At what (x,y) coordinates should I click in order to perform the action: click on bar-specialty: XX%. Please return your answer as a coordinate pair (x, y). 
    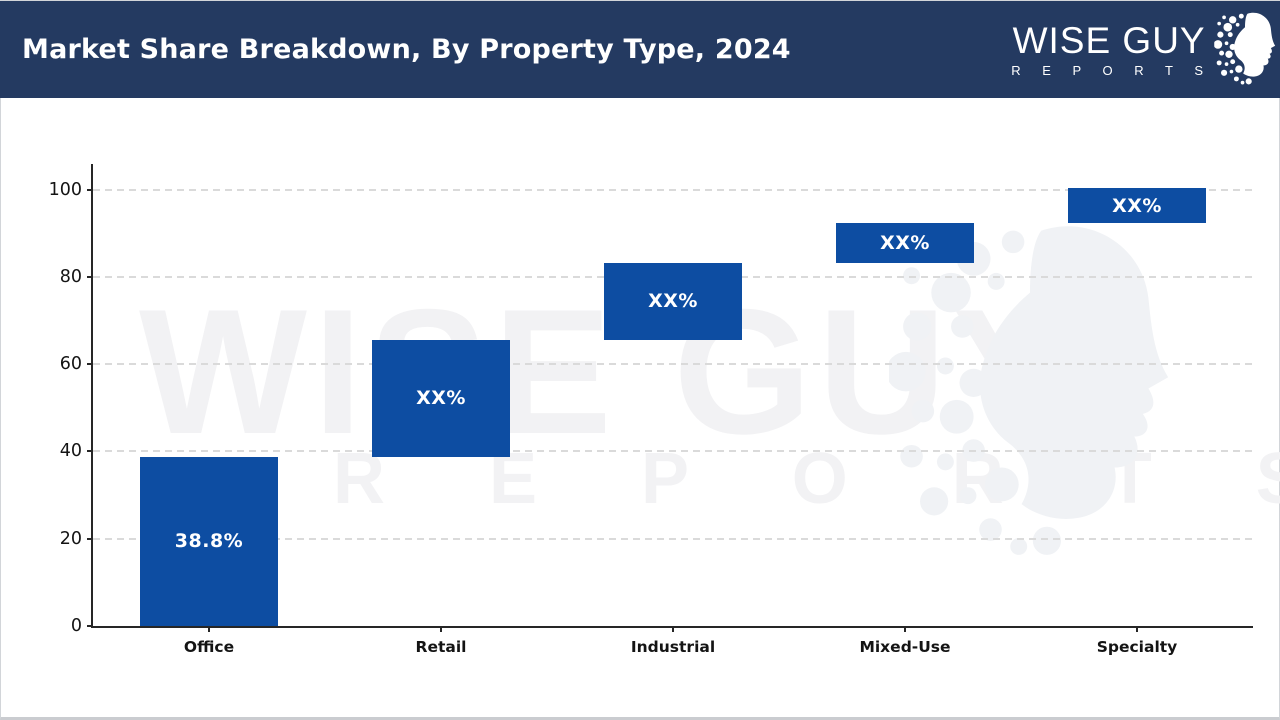
    Looking at the image, I should click on (1137, 206).